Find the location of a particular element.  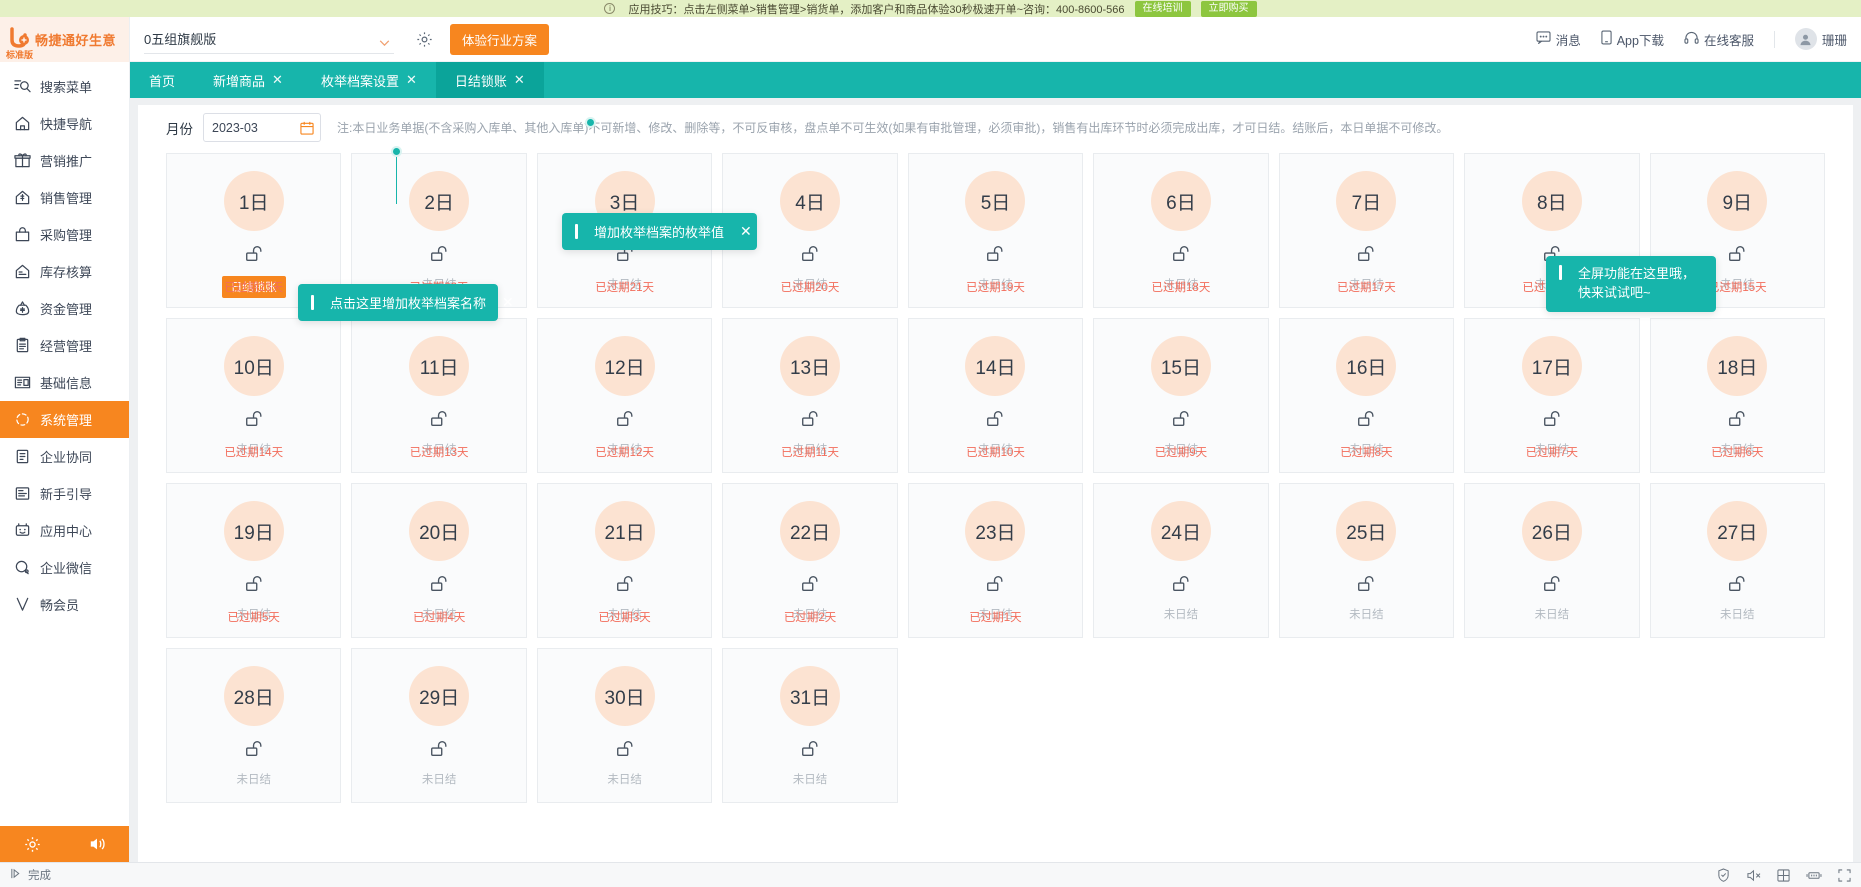

guide-tooltip-enum-value: 增加枚举档案的枚举值 ✕ is located at coordinates (659, 231).